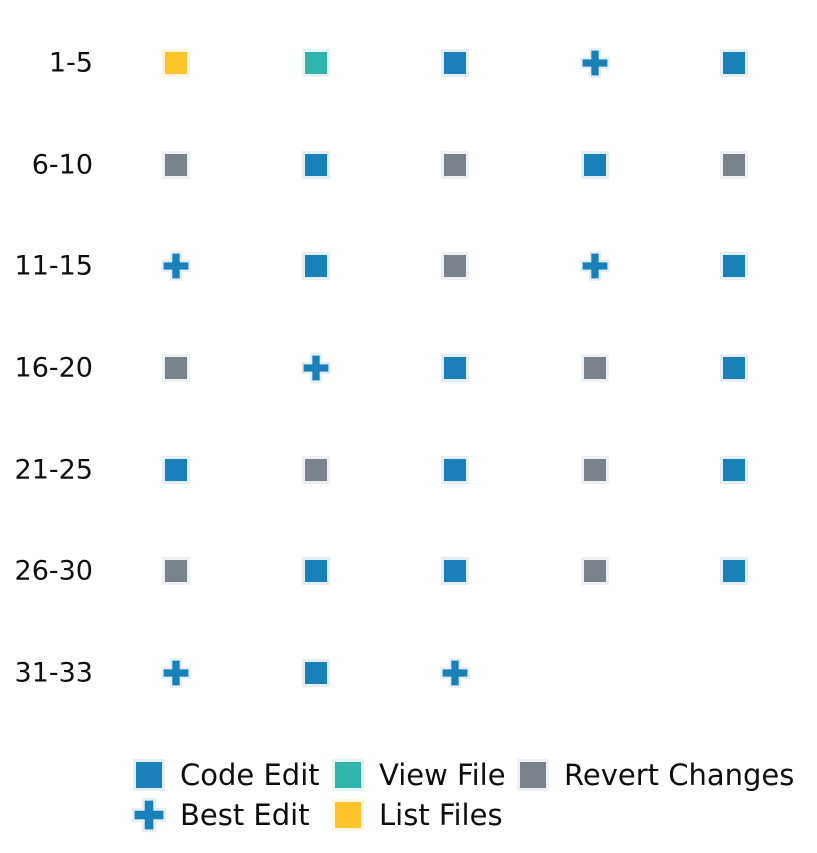 The width and height of the screenshot is (817, 853). I want to click on row-label: 11-15, so click(53, 266).